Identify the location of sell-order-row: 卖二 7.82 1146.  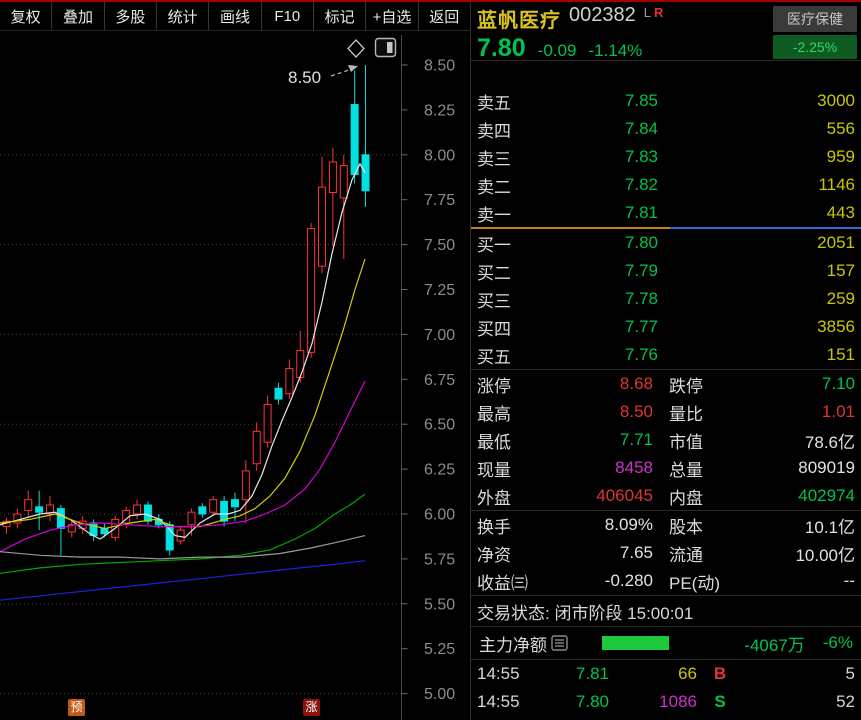
(666, 185).